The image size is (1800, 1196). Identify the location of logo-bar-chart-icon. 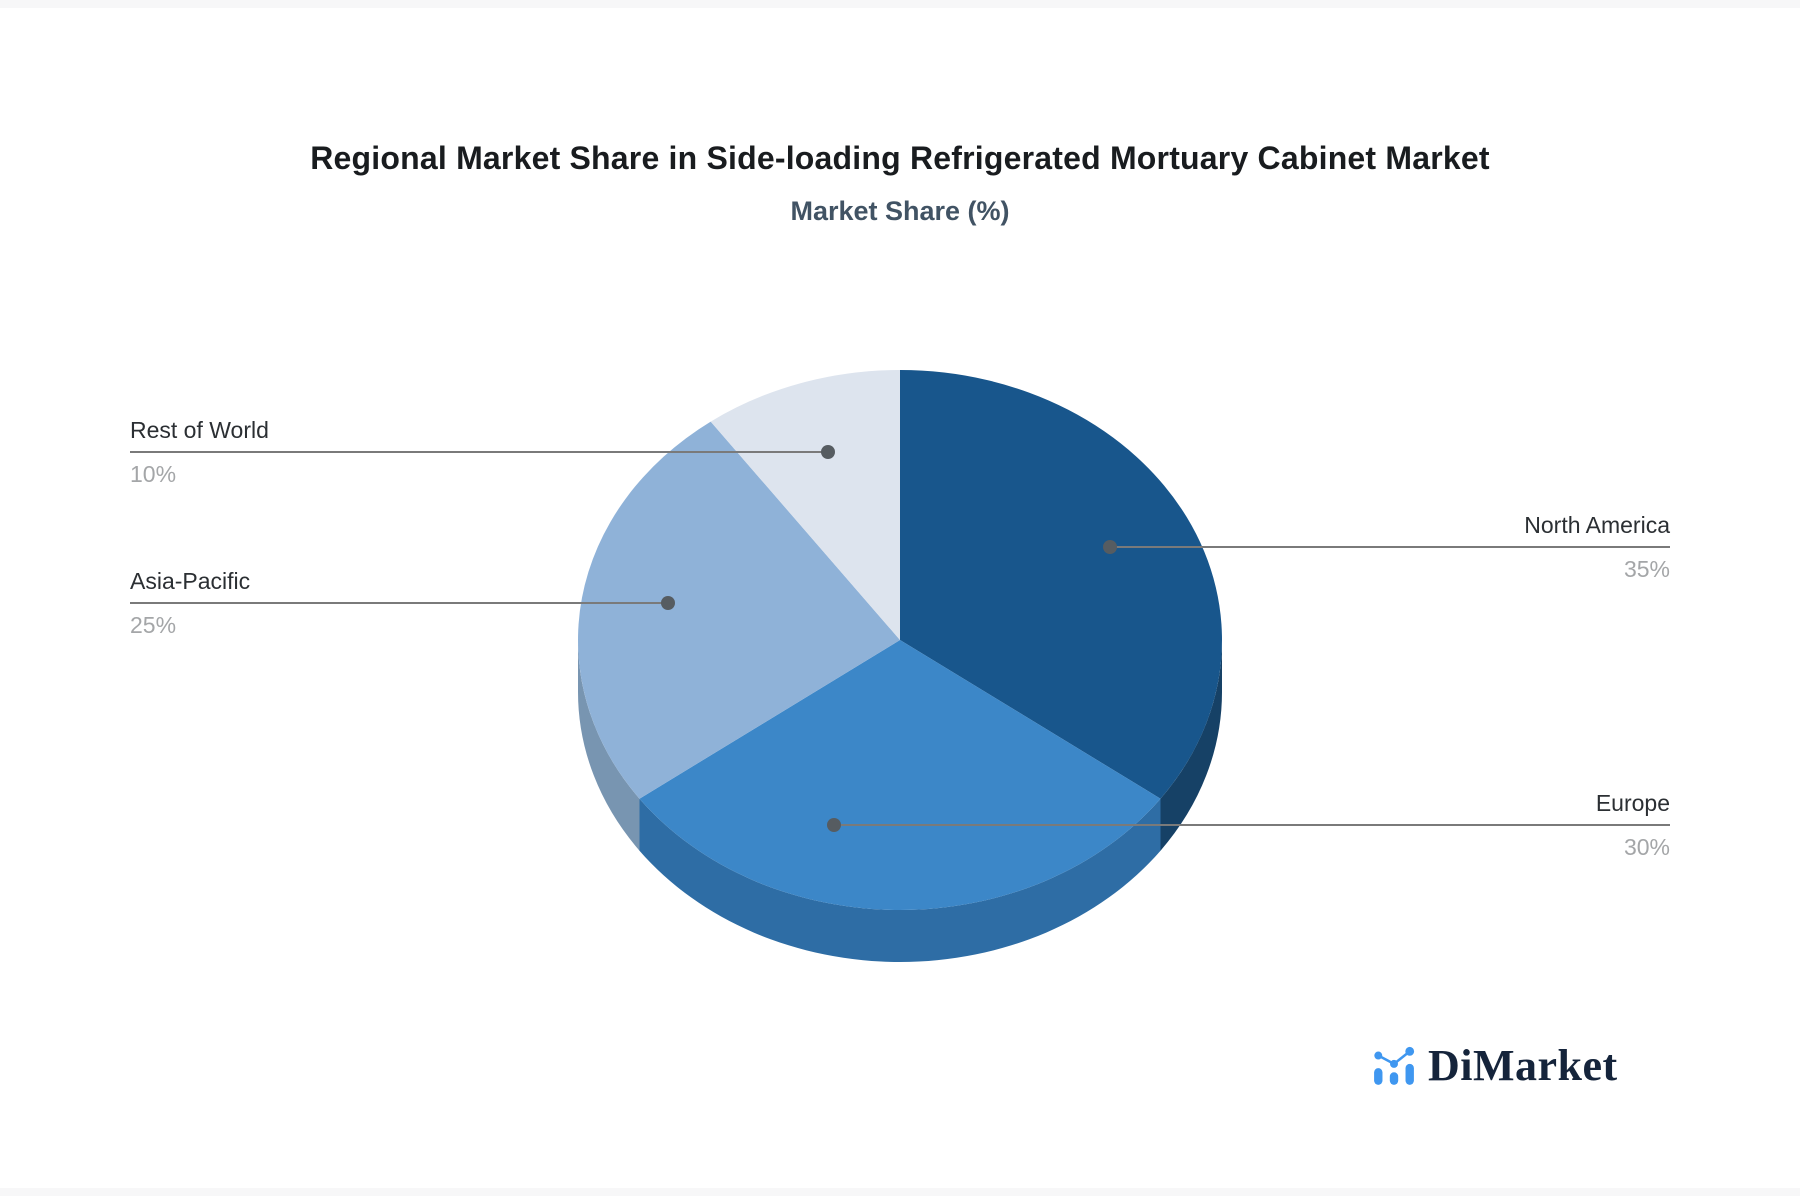
(1394, 1065).